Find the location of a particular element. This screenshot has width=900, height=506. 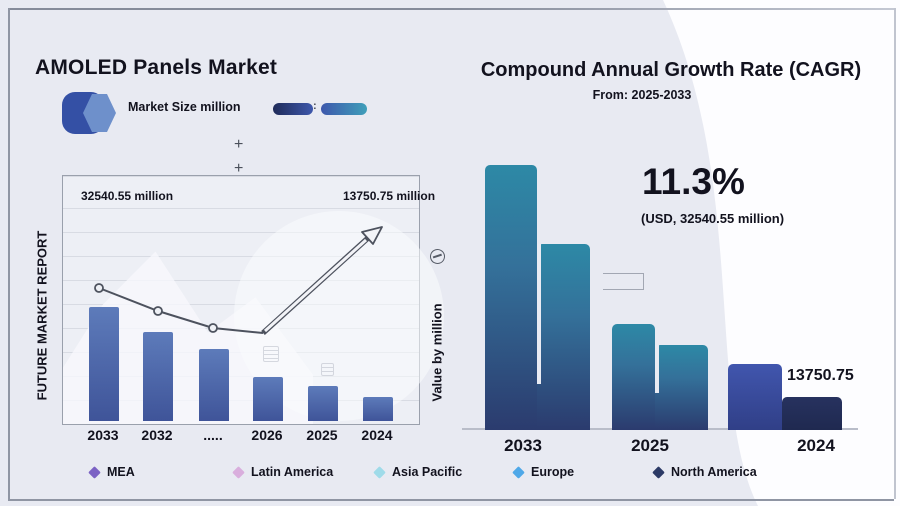

cagr-bar-value-label: 13750.75 is located at coordinates (820, 375).